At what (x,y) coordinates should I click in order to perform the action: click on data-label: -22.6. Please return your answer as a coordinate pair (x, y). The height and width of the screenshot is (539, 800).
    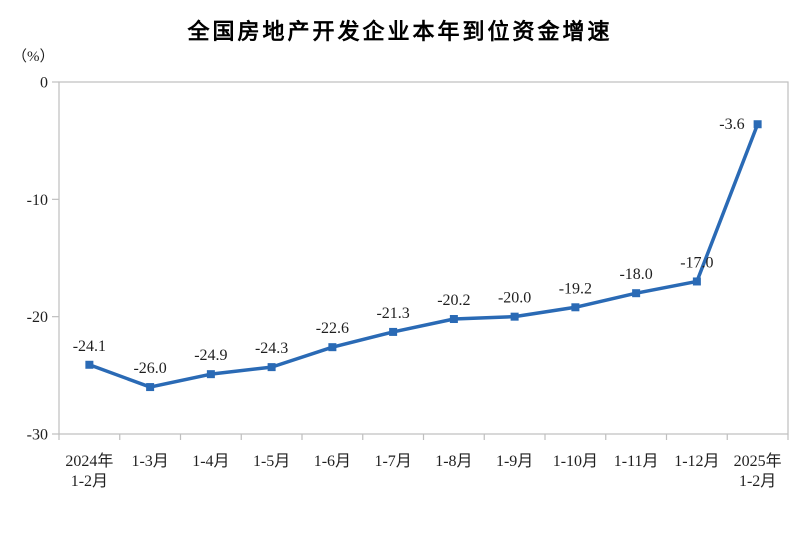
    Looking at the image, I should click on (332, 328).